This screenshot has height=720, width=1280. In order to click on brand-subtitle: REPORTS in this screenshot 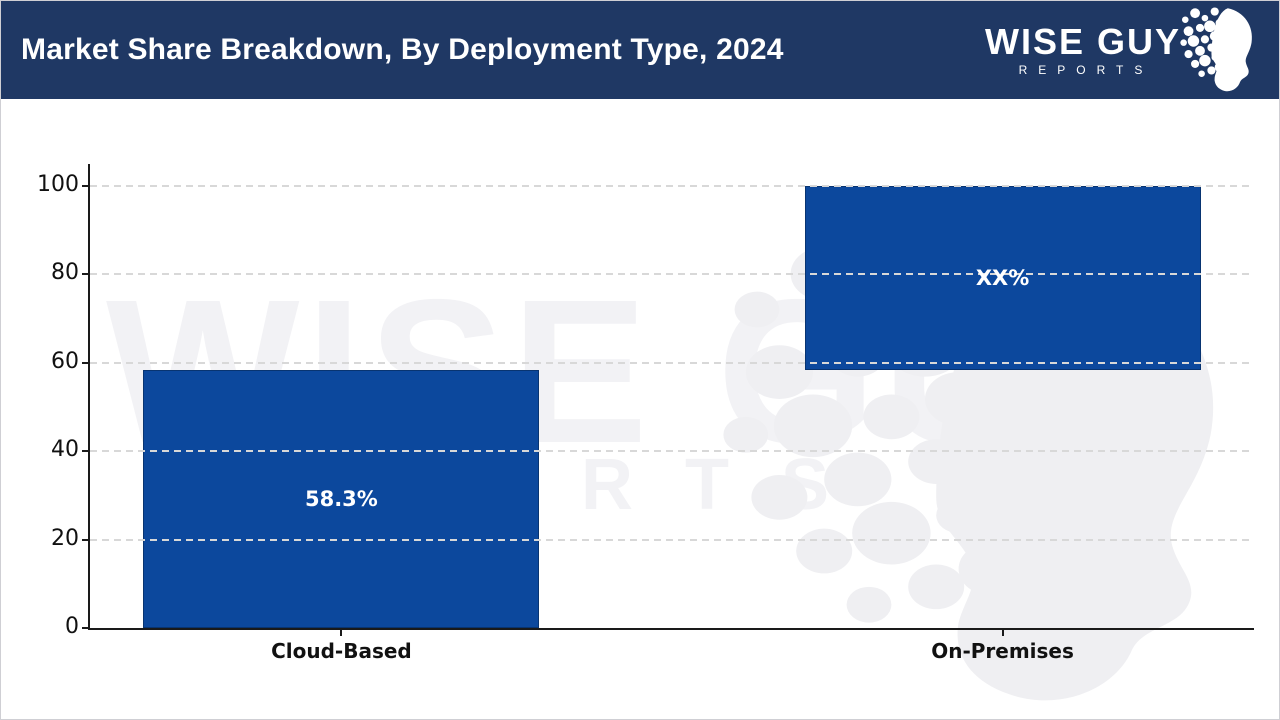, I will do `click(1086, 69)`.